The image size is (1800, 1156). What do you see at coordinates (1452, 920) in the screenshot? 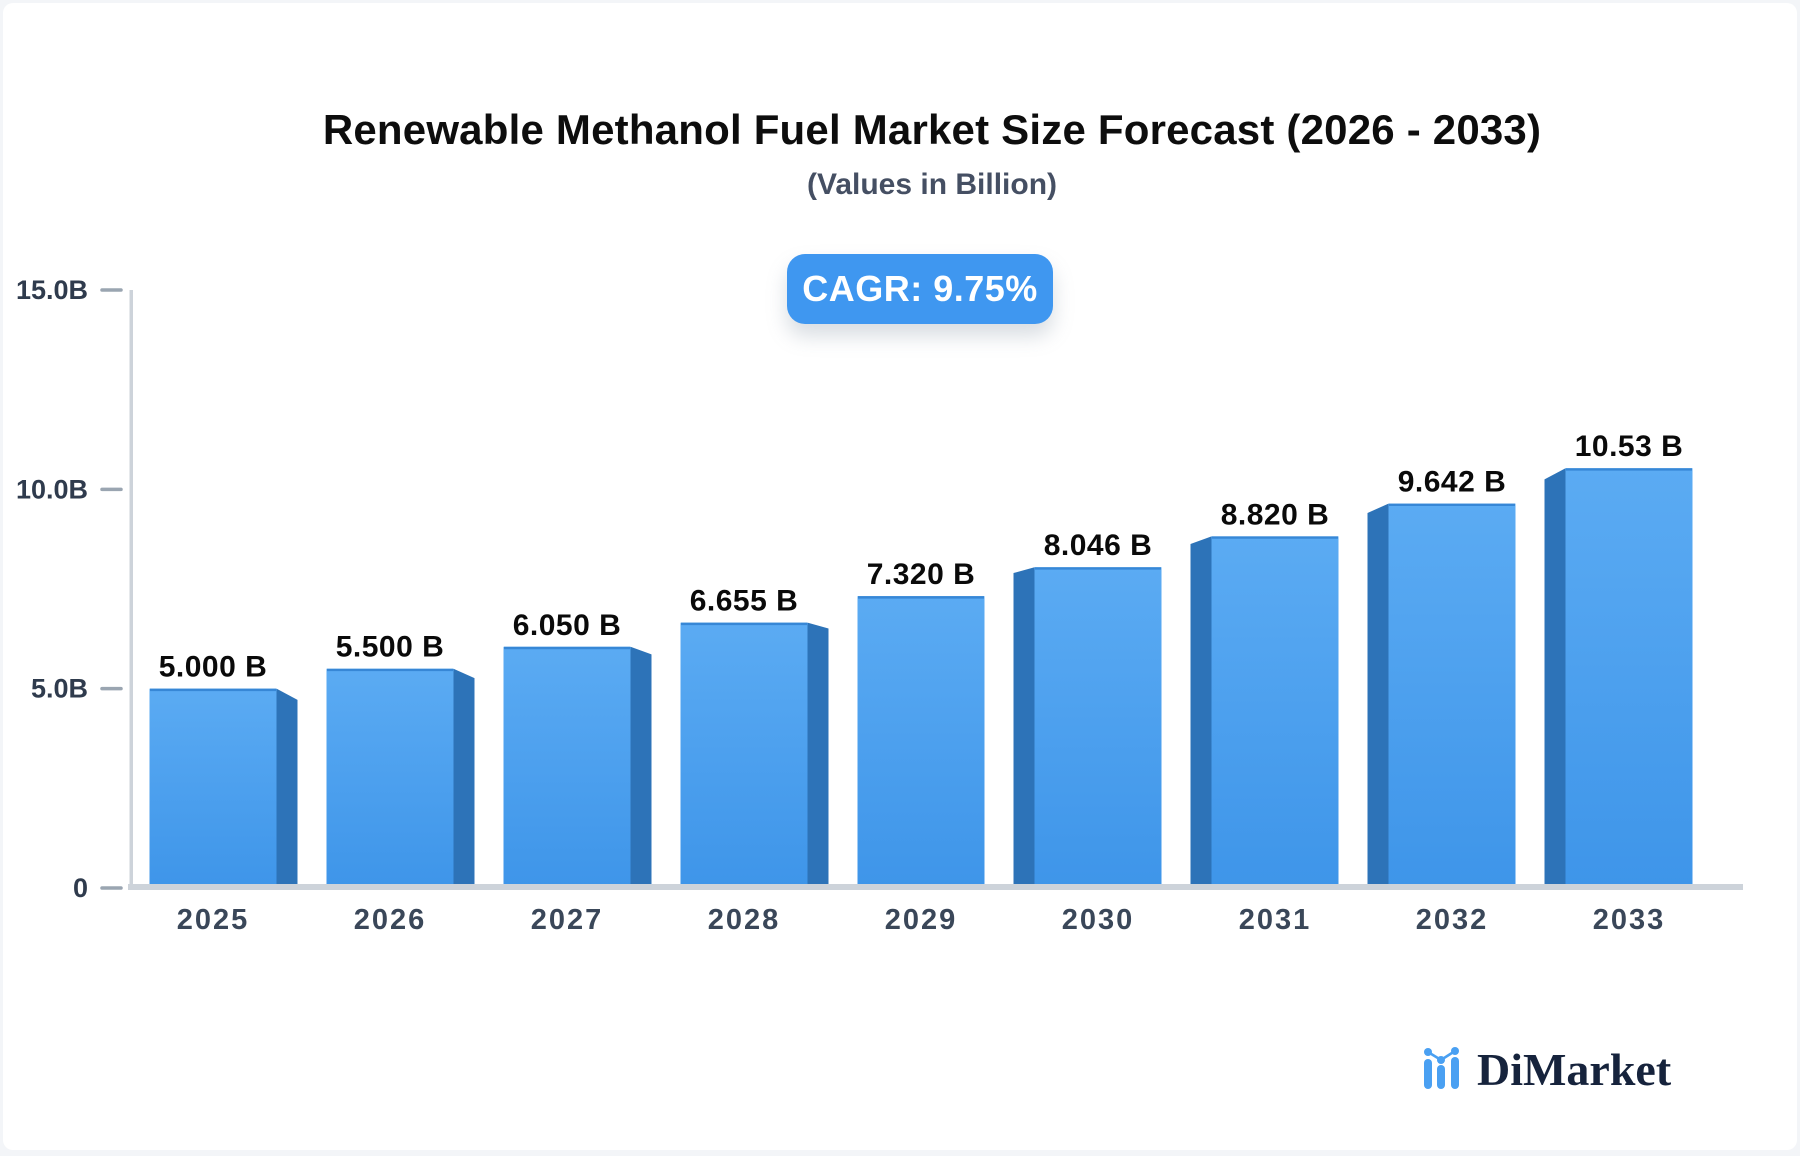
I see `x-axis-tick-label: 2032` at bounding box center [1452, 920].